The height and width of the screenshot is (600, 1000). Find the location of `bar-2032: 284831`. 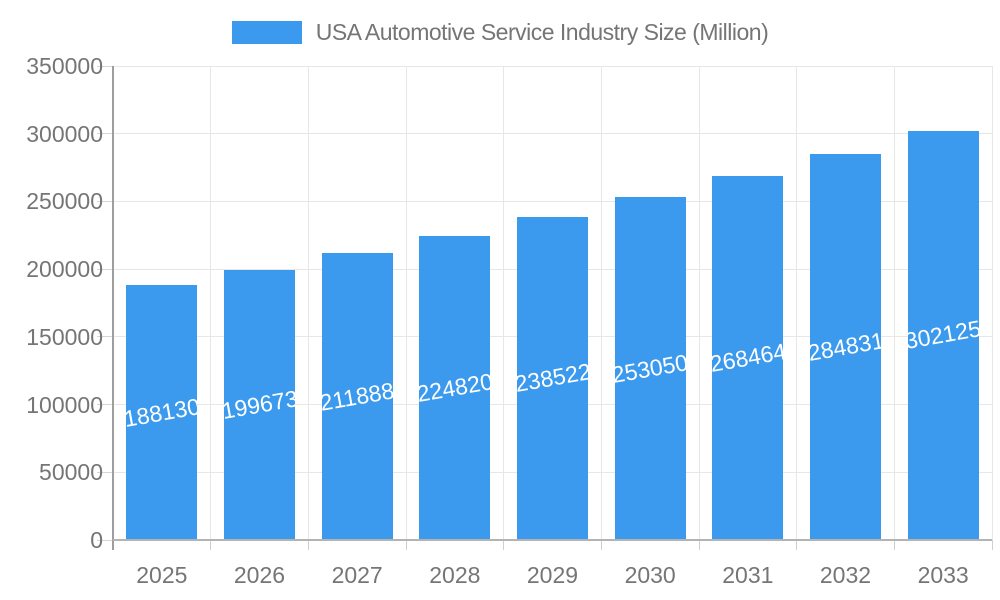

bar-2032: 284831 is located at coordinates (845, 347).